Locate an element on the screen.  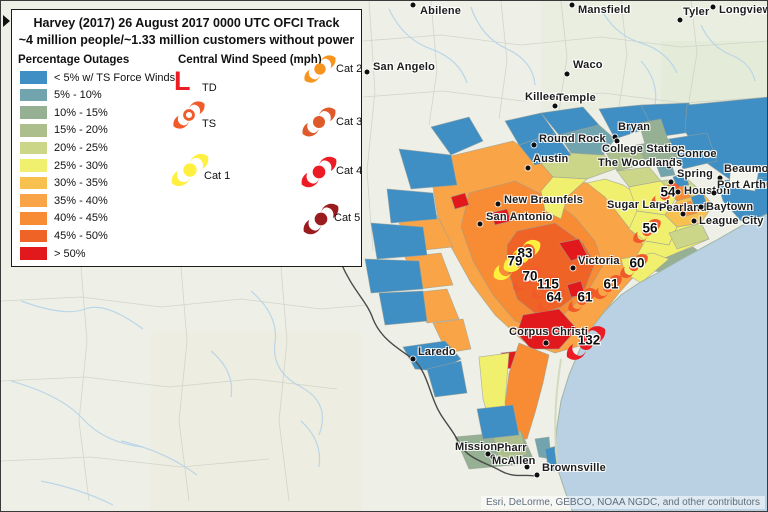
city-label: College Station is located at coordinates (644, 149).